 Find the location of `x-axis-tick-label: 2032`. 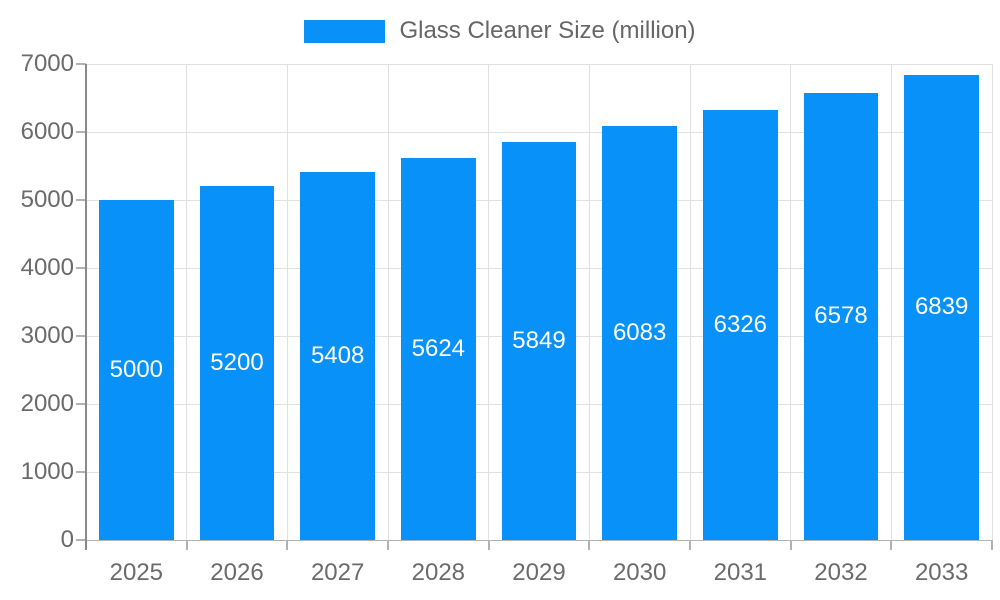

x-axis-tick-label: 2032 is located at coordinates (841, 572).